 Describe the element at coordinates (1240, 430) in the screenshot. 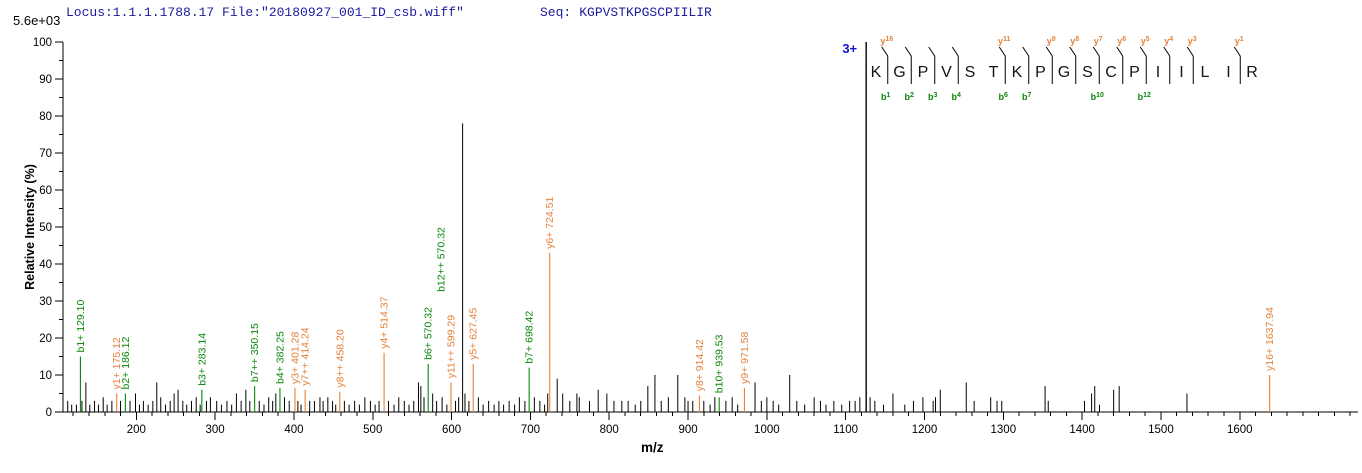

I see `x-tick-label: 1600` at that location.